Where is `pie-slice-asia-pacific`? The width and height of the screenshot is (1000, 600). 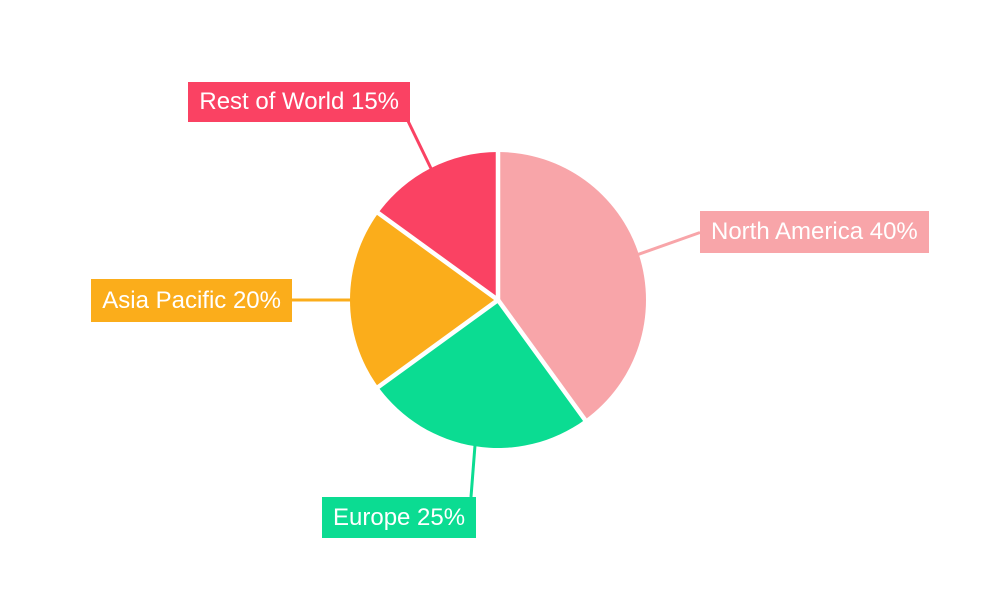 pie-slice-asia-pacific is located at coordinates (424, 300).